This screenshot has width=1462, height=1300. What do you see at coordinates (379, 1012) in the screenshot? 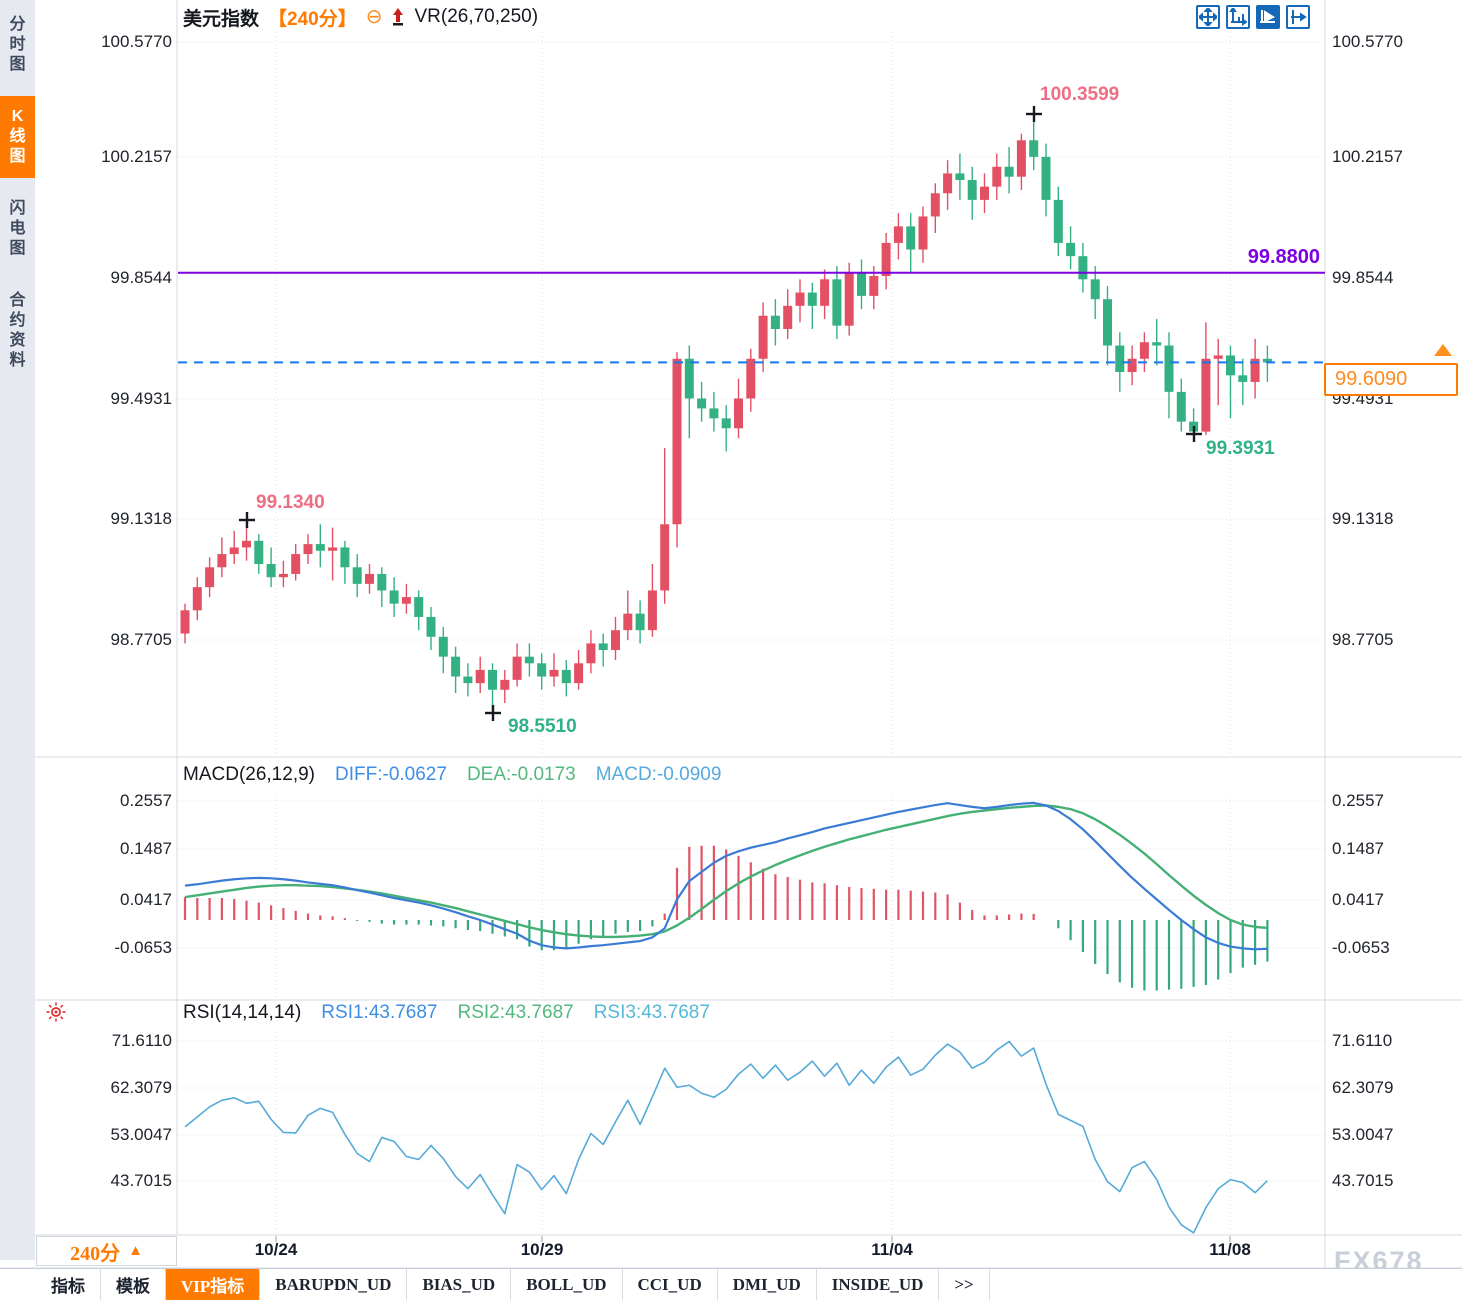
I see `rsi1-value: RSI1:43.7687` at bounding box center [379, 1012].